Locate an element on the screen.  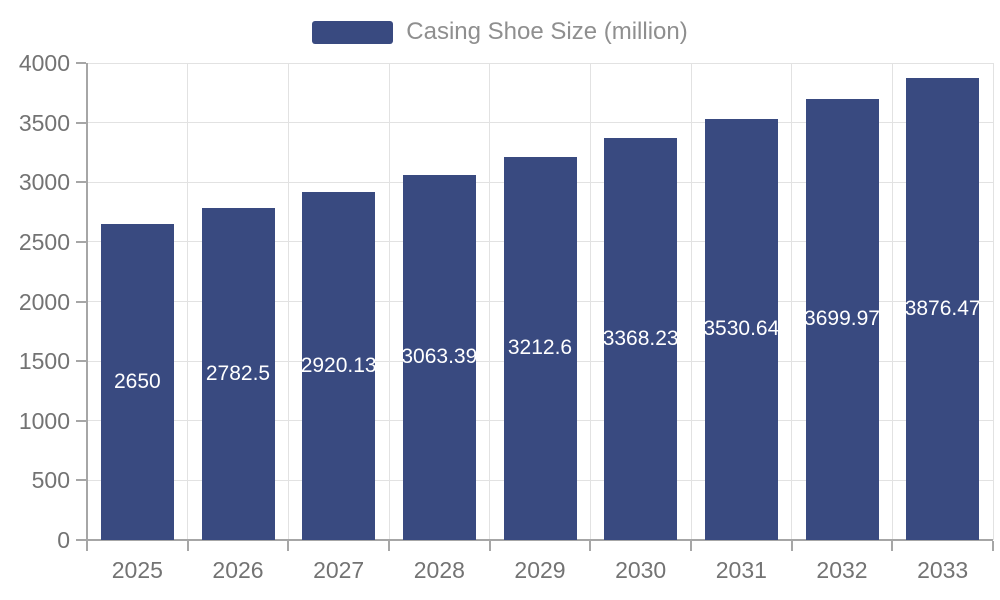
bar: 3876.47 is located at coordinates (943, 308).